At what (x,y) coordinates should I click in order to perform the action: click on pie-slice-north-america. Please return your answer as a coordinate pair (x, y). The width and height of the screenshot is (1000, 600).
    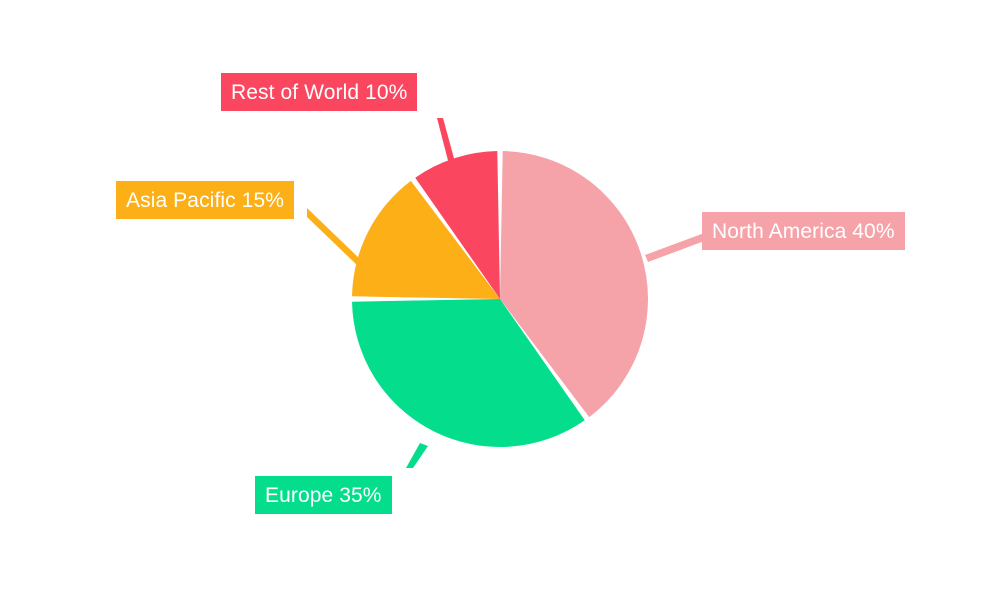
    Looking at the image, I should click on (574, 284).